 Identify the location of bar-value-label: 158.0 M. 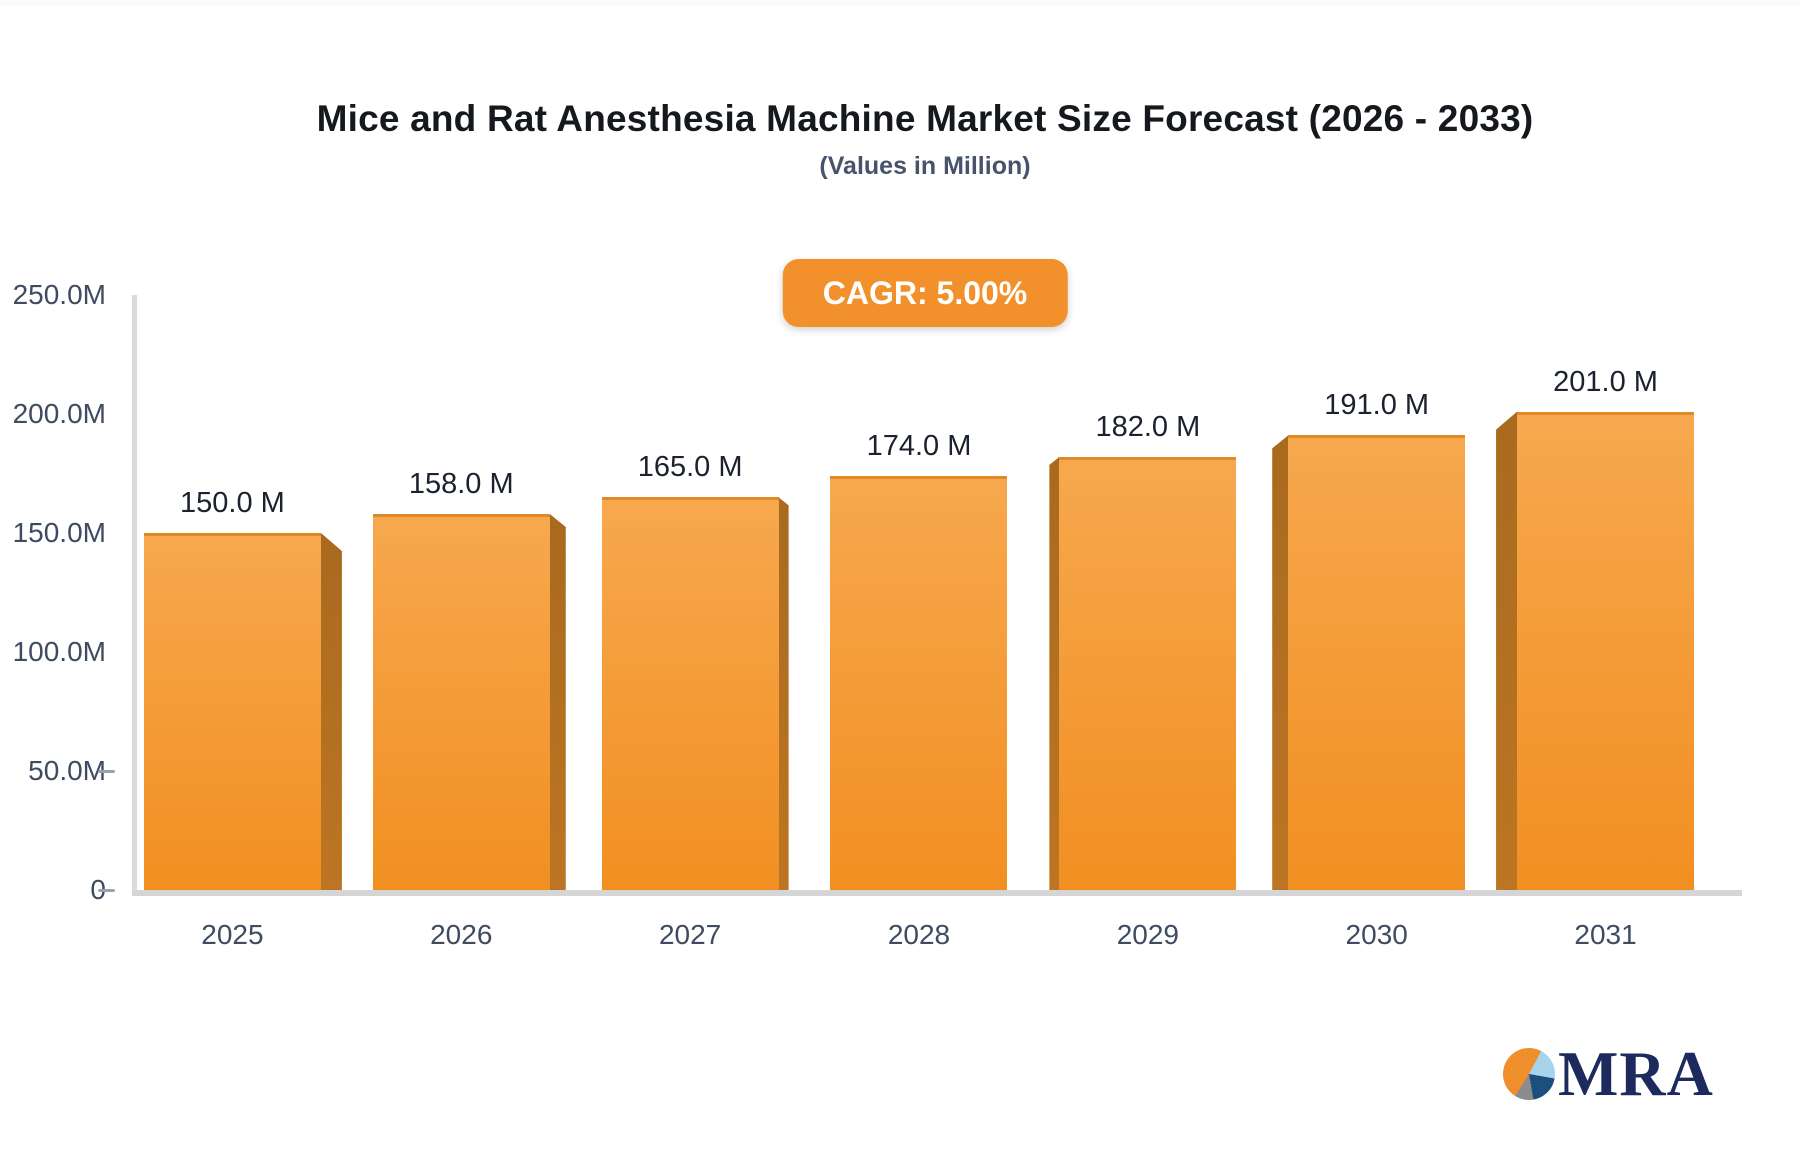
(461, 483).